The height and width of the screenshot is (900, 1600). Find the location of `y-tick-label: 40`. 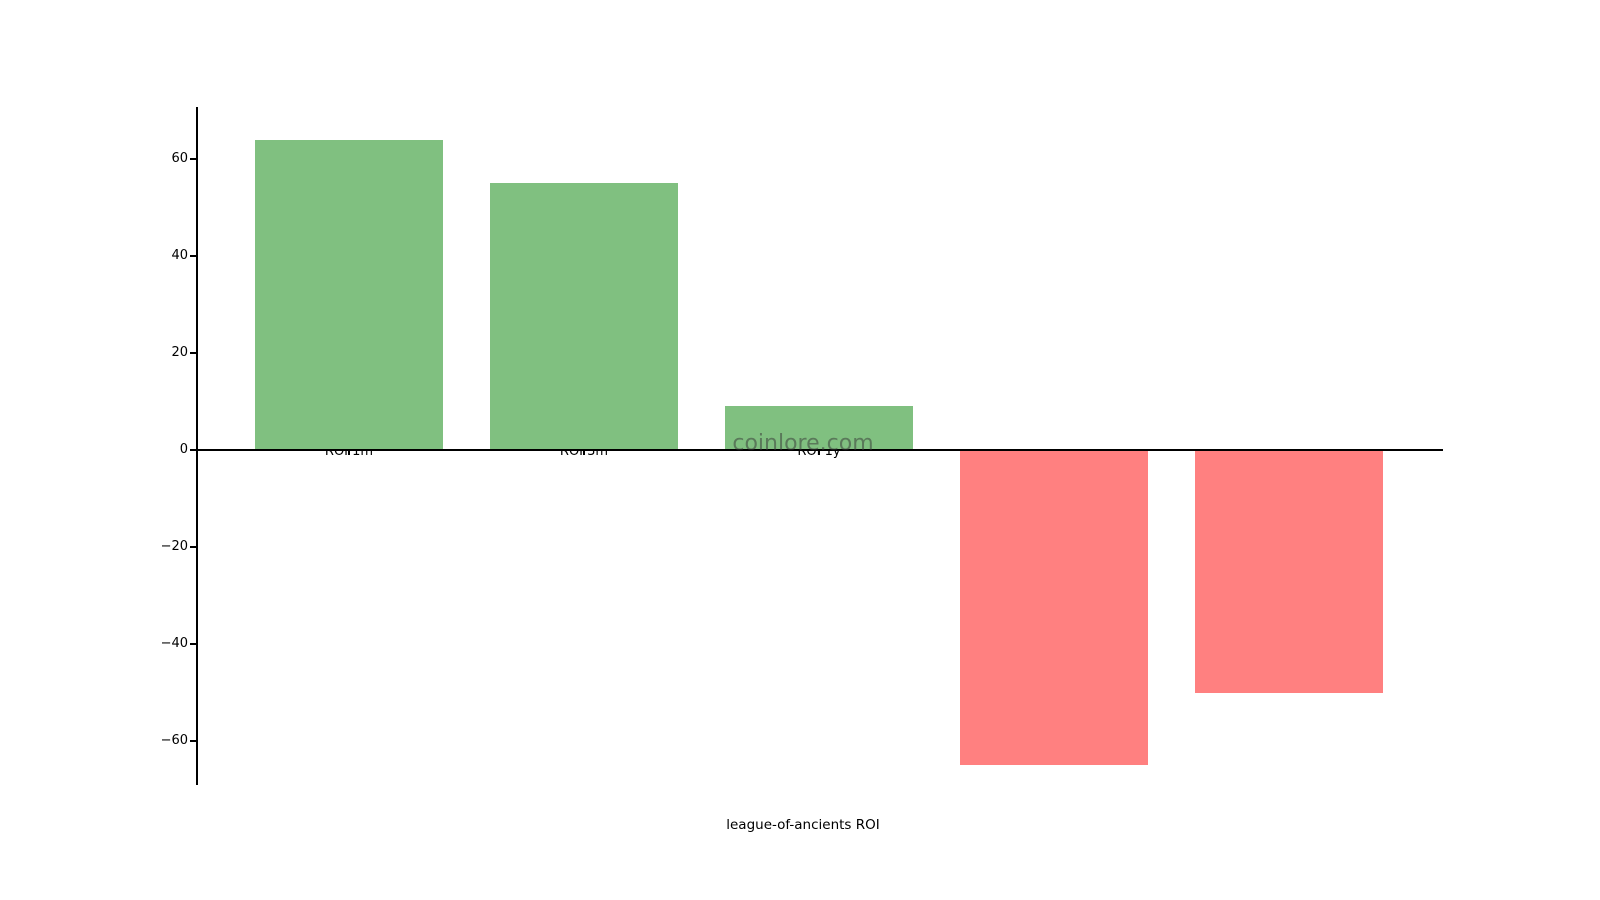

y-tick-label: 40 is located at coordinates (179, 255).